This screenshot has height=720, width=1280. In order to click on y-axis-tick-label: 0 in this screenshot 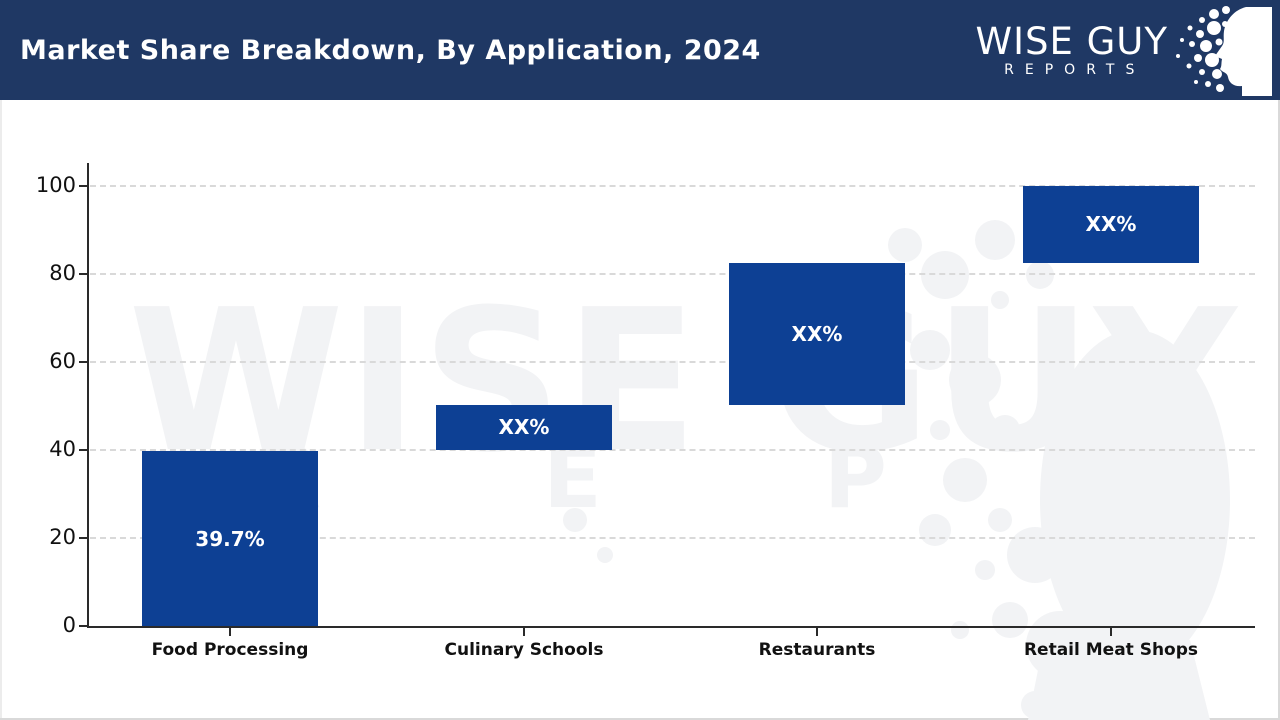, I will do `click(69, 625)`.